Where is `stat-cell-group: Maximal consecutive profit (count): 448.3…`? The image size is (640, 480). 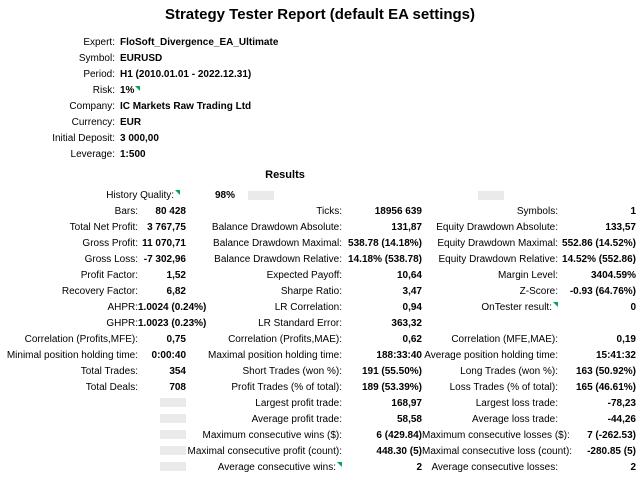 stat-cell-group: Maximal consecutive profit (count): 448.3… is located at coordinates (304, 451).